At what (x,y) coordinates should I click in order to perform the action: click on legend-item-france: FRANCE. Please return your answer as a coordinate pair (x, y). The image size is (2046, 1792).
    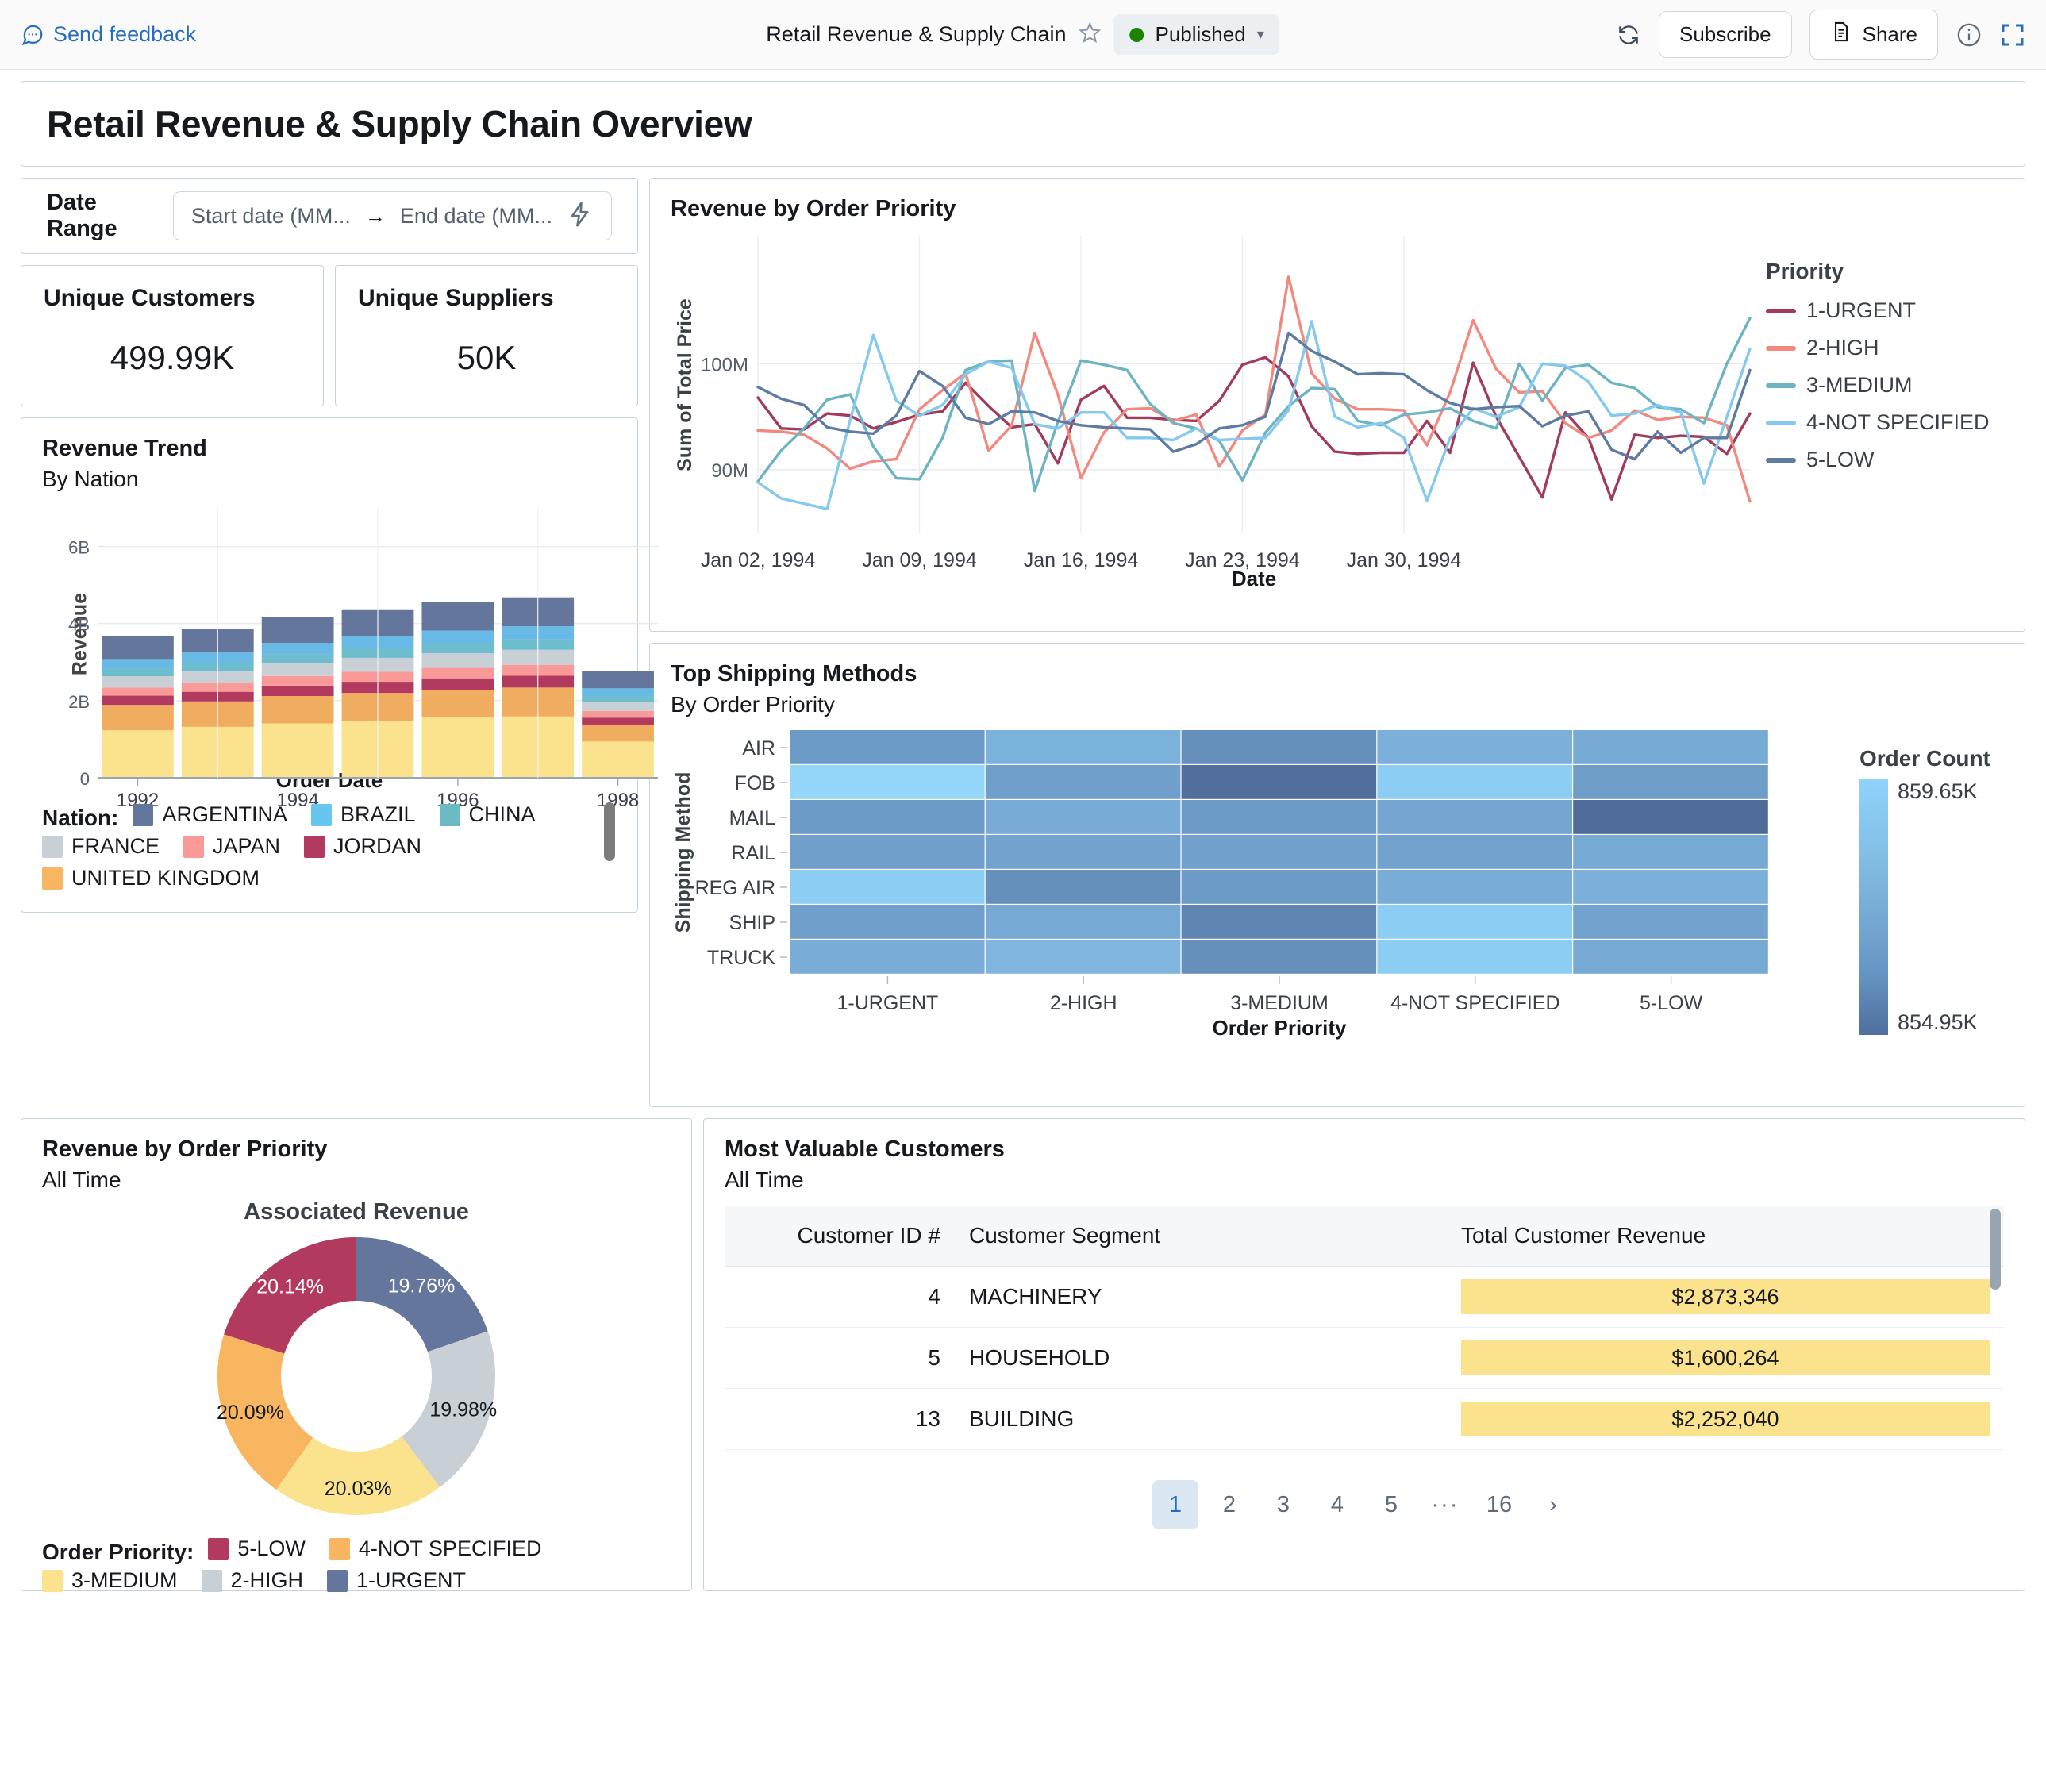
    Looking at the image, I should click on (101, 846).